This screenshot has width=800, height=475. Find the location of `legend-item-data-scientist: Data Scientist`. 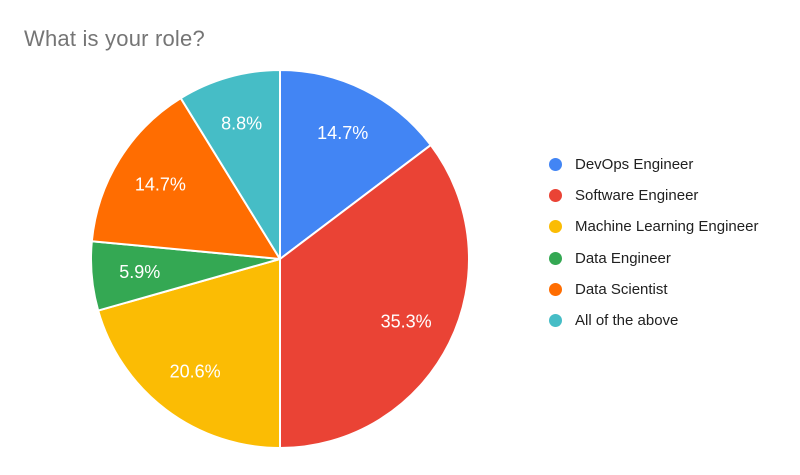

legend-item-data-scientist: Data Scientist is located at coordinates (653, 289).